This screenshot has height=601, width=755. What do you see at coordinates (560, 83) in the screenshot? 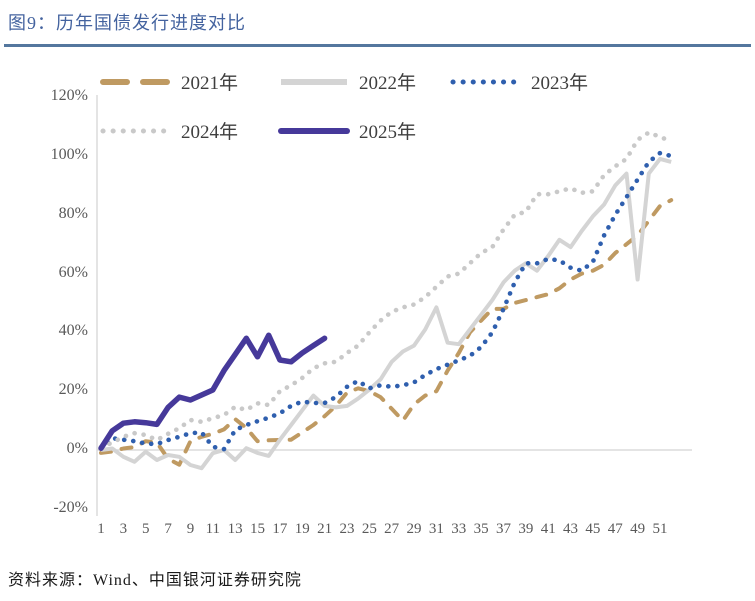
I see `legend-label-2023年: 2023年` at bounding box center [560, 83].